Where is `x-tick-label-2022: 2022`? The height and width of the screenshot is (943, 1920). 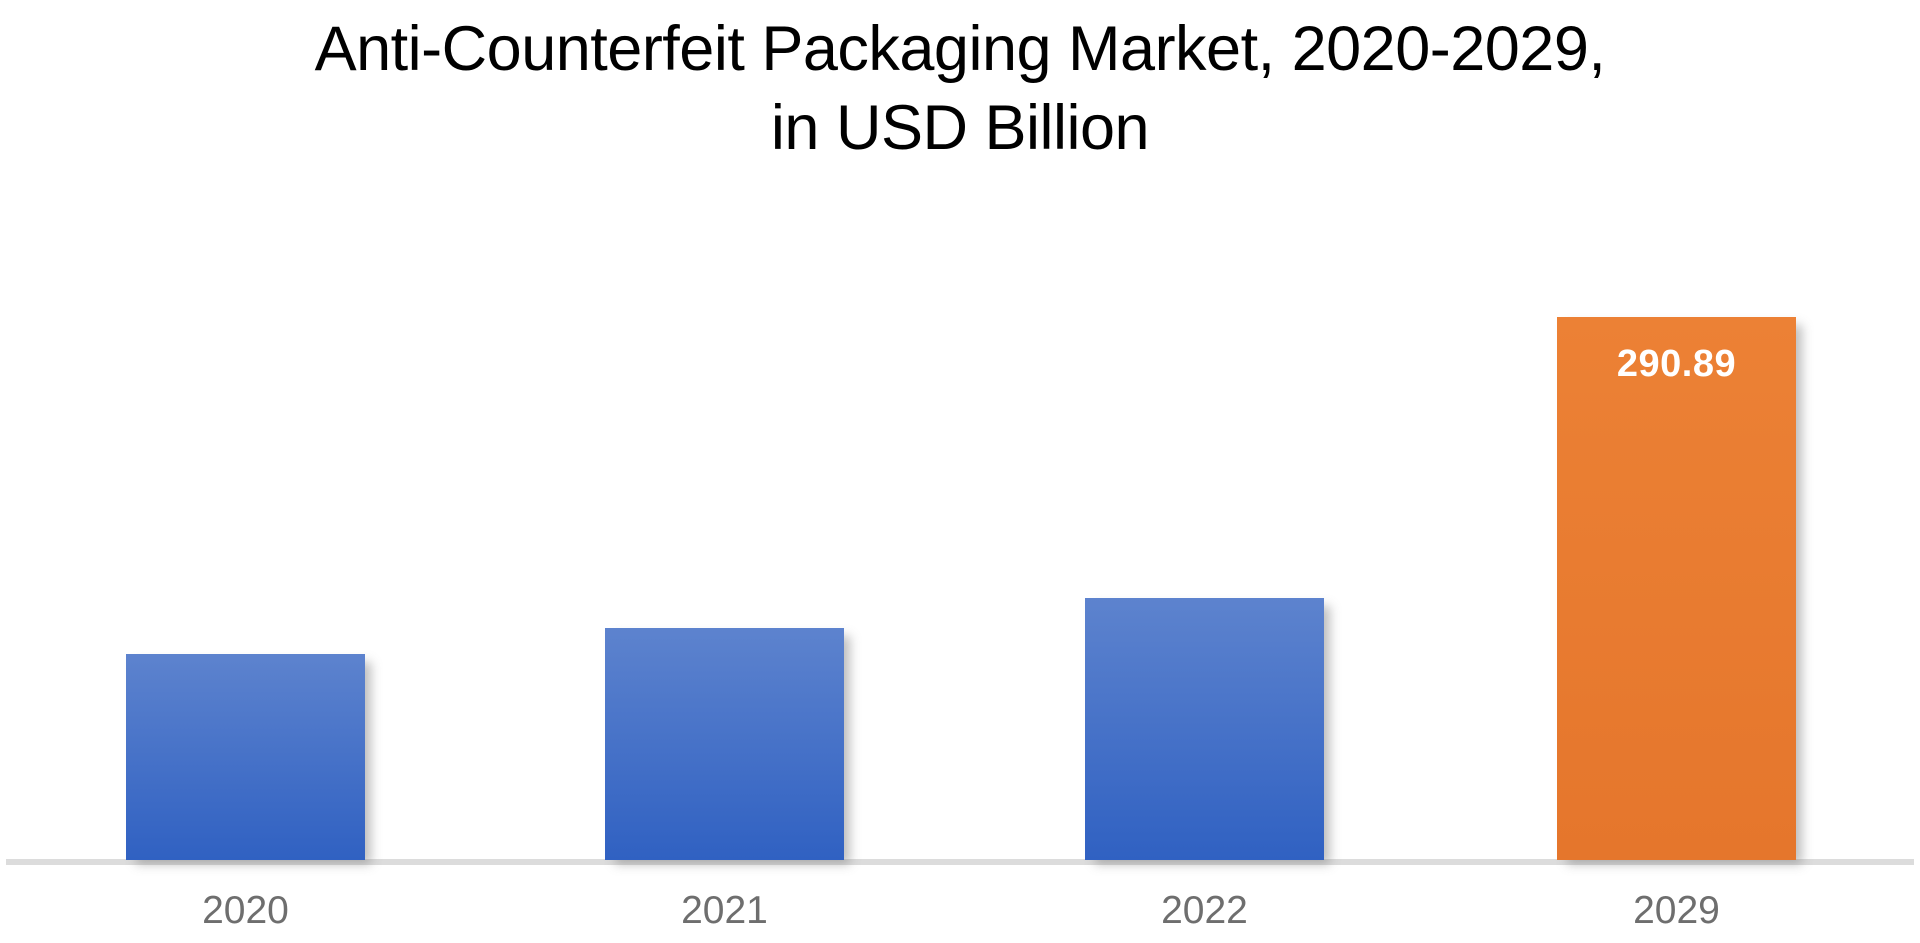 x-tick-label-2022: 2022 is located at coordinates (1204, 910).